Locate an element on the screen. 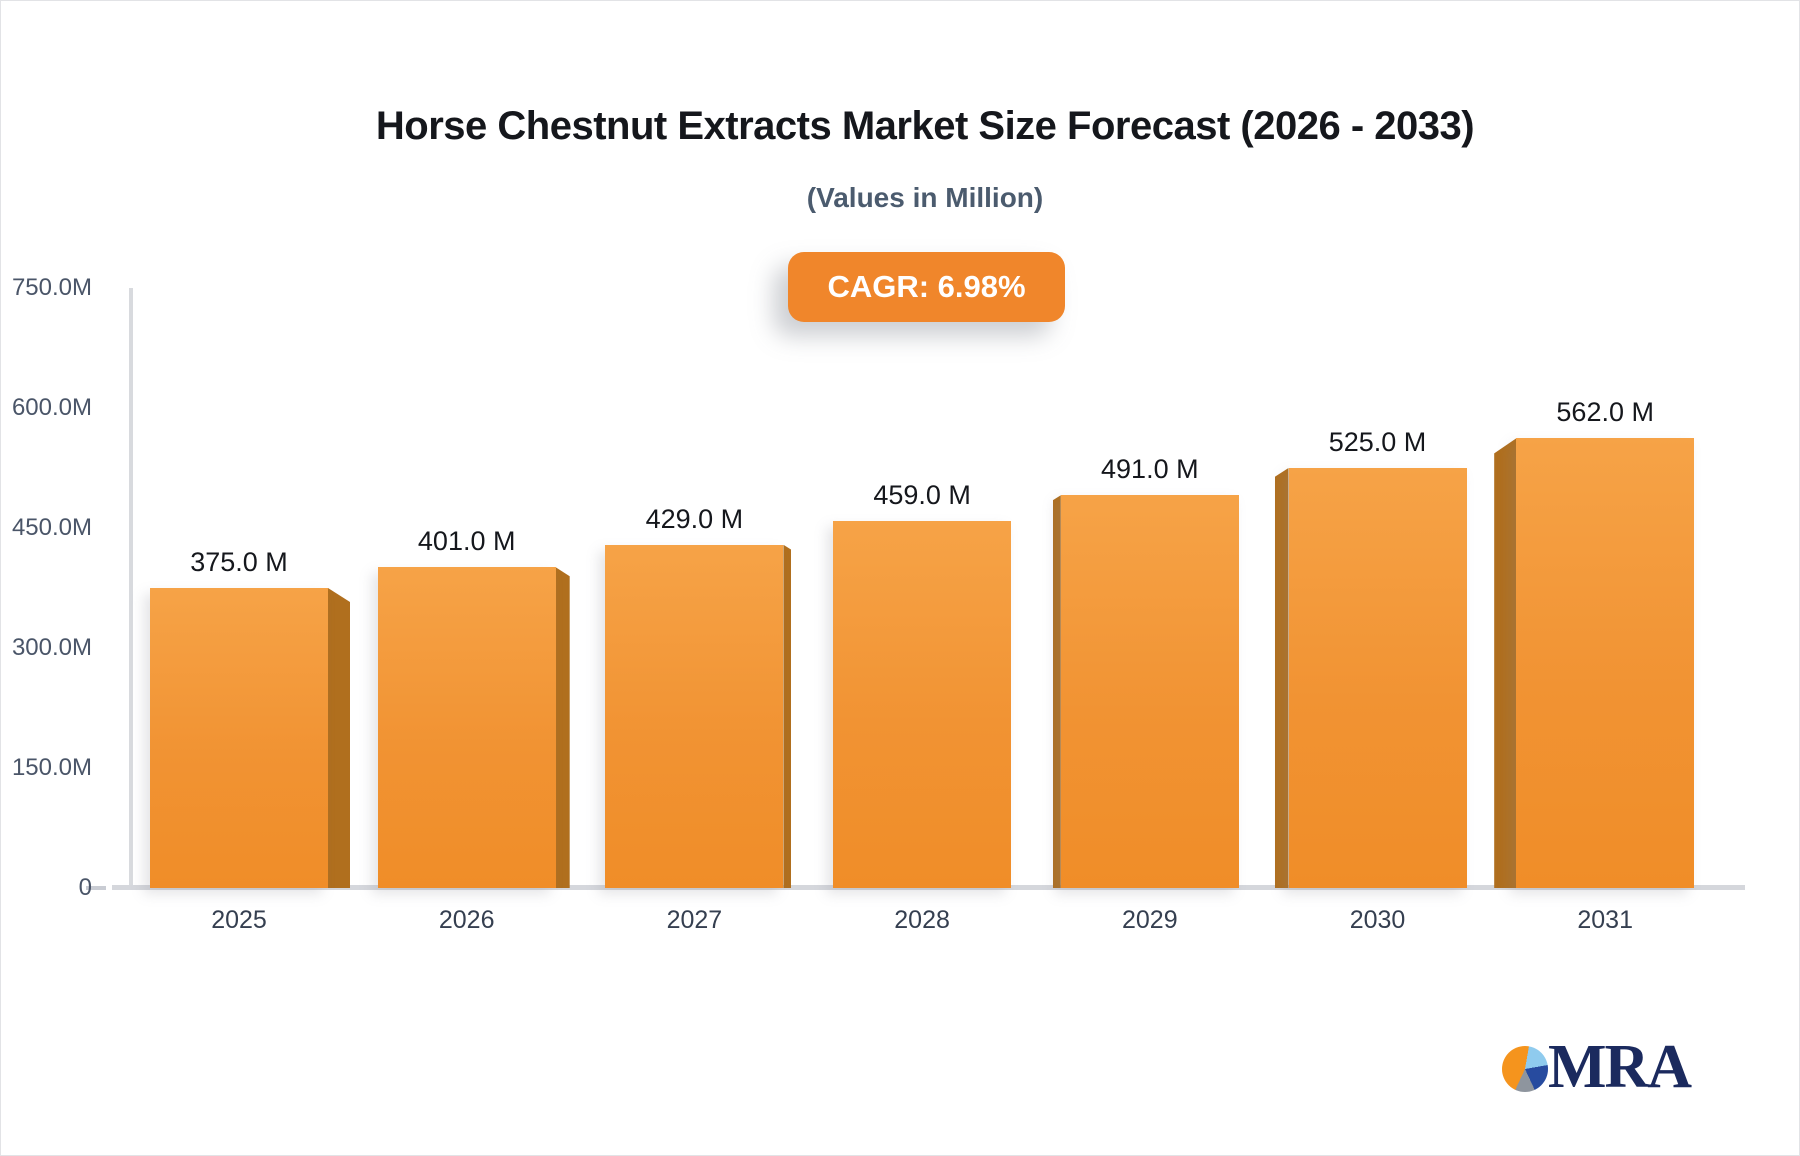  bar-2028 is located at coordinates (922, 704).